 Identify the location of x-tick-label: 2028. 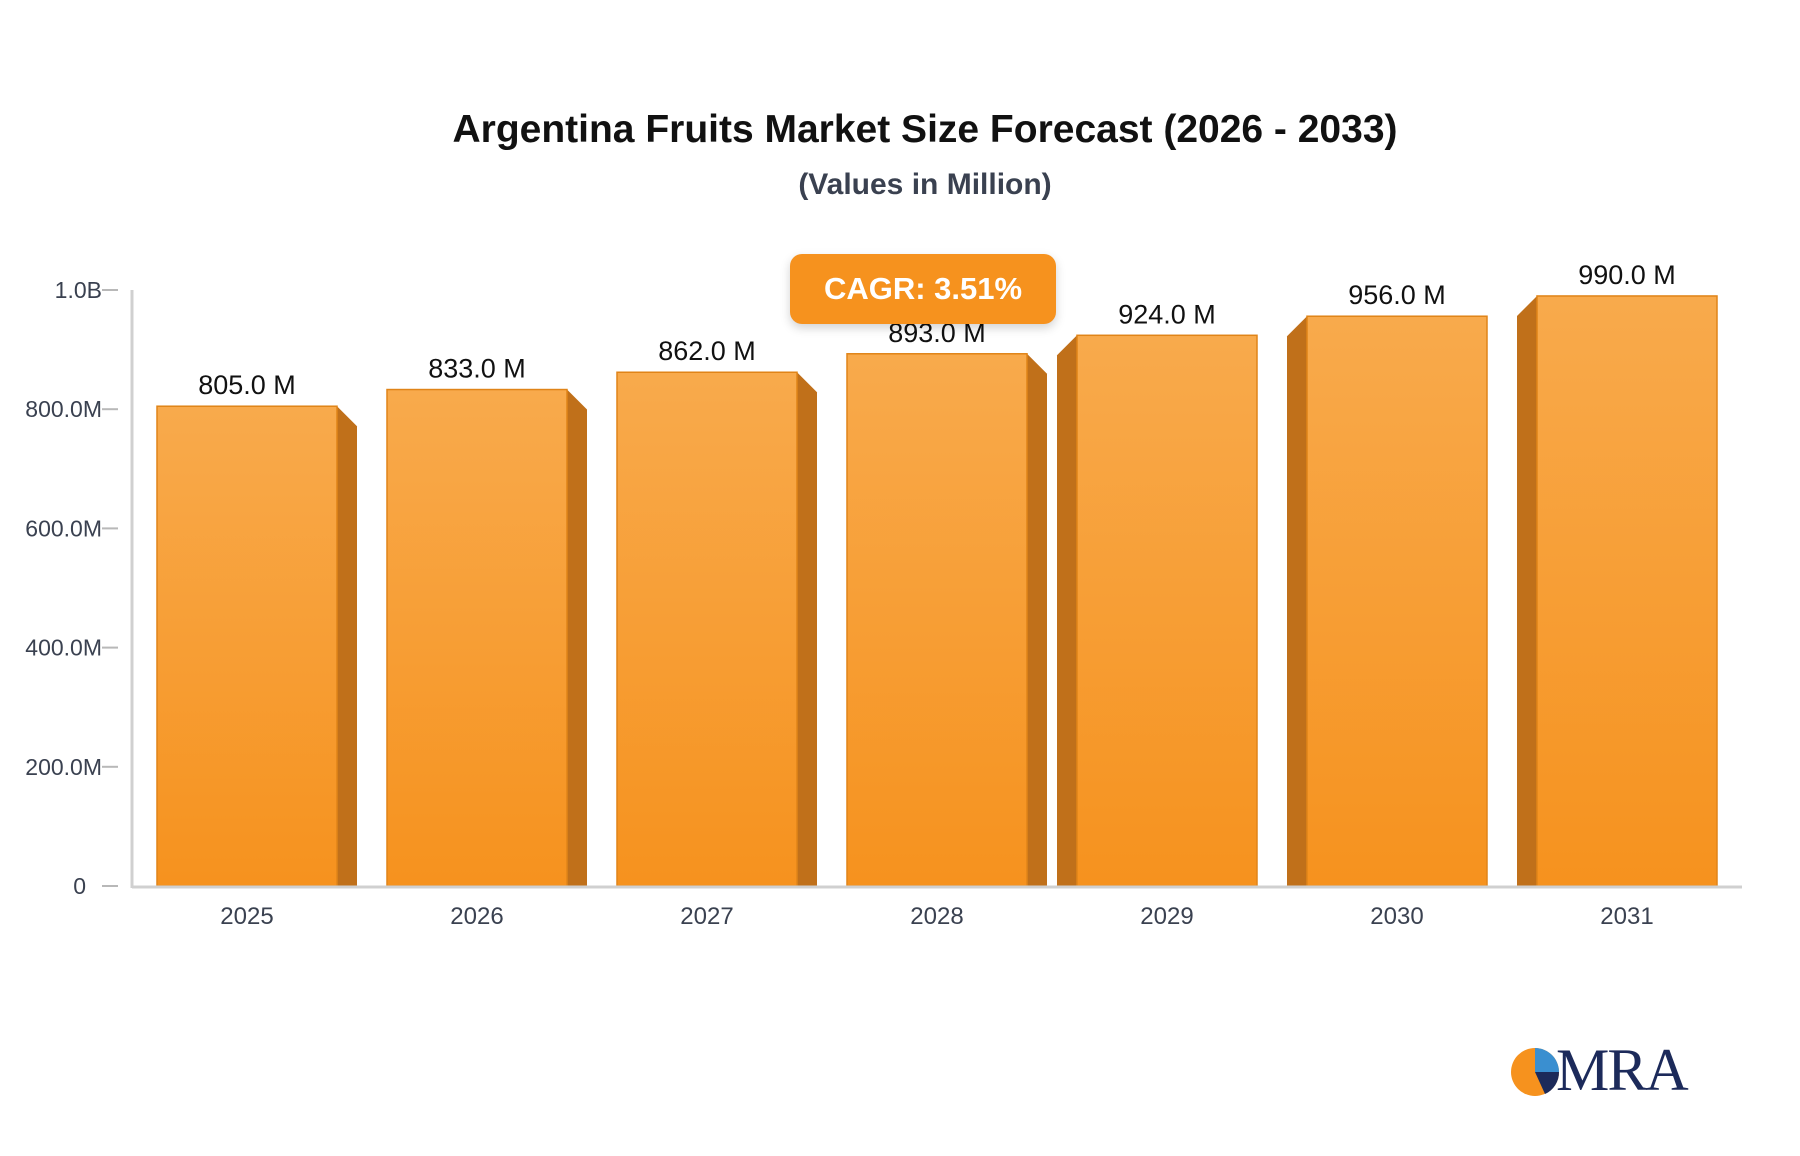
(936, 916).